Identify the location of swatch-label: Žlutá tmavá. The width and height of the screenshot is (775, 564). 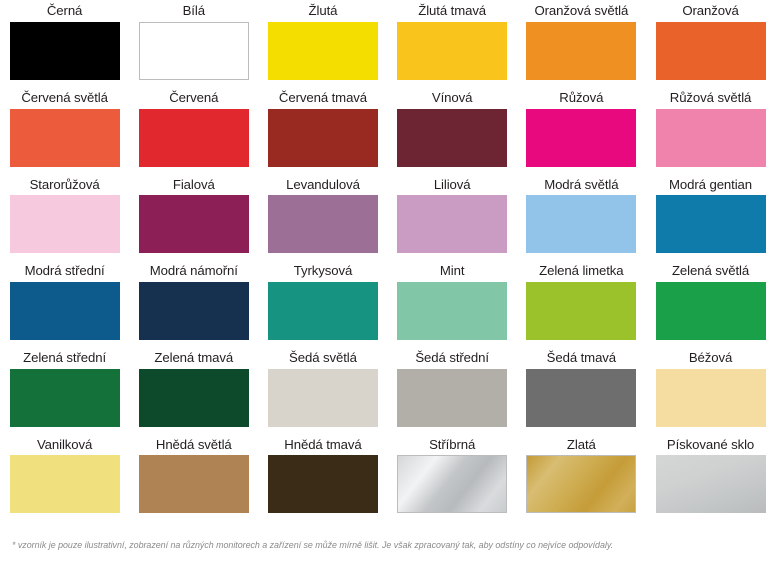
(452, 11).